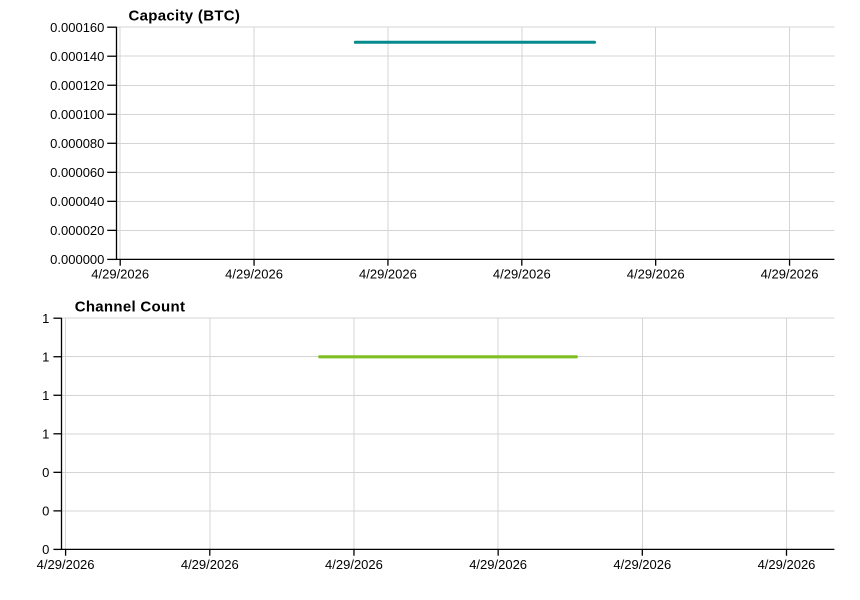 The height and width of the screenshot is (600, 860). Describe the element at coordinates (77, 114) in the screenshot. I see `svg-text: 0.000100` at that location.